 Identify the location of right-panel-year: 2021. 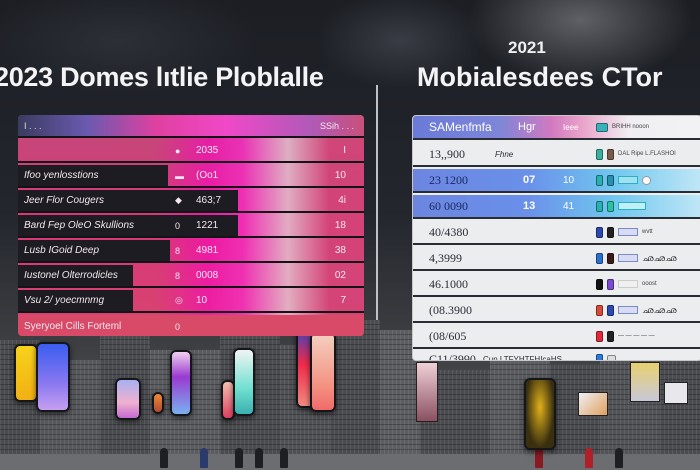
(527, 47).